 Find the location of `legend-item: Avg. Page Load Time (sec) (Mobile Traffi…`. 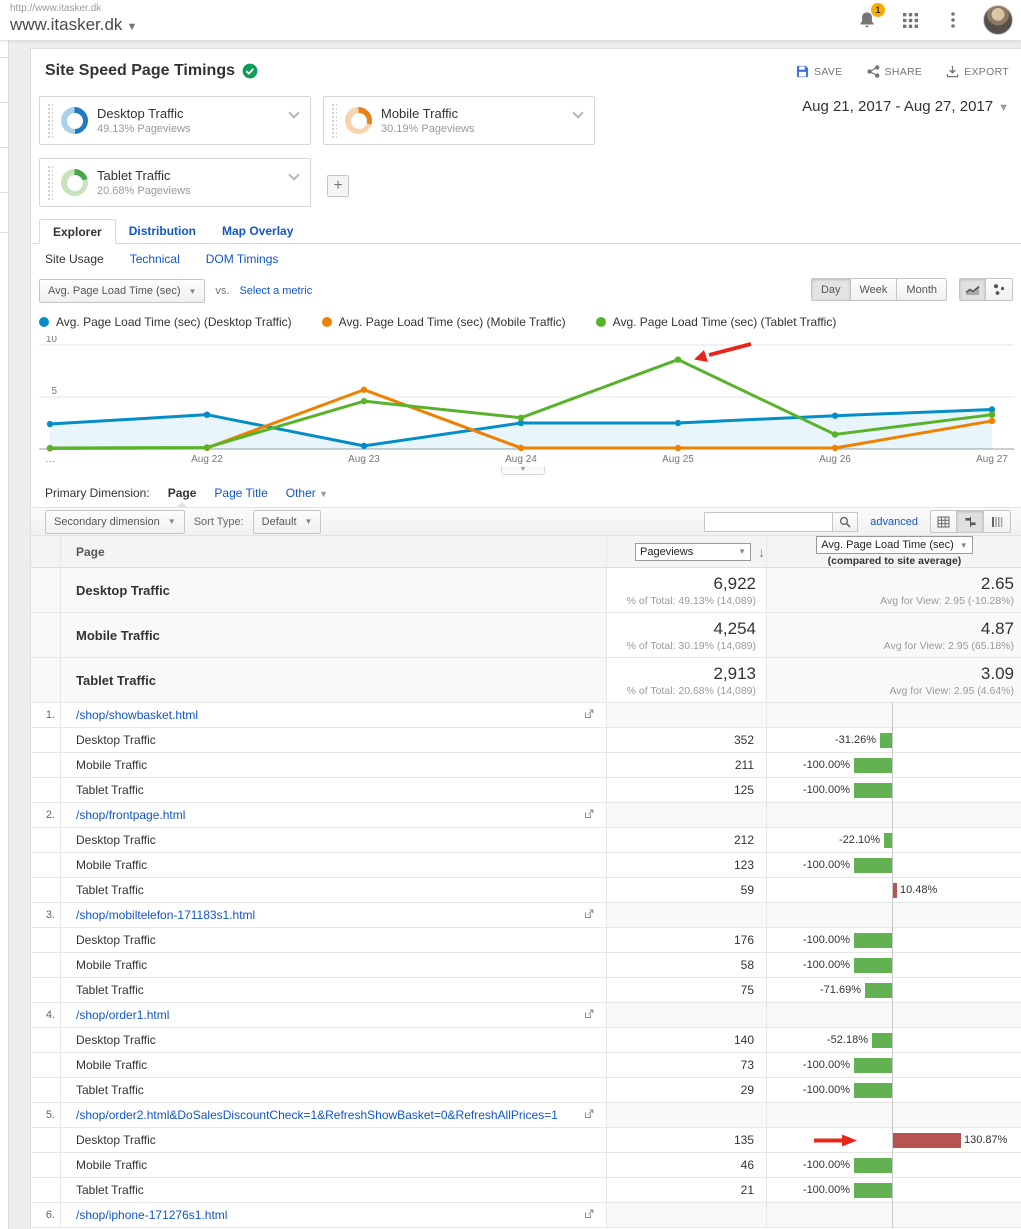

legend-item: Avg. Page Load Time (sec) (Mobile Traffi… is located at coordinates (443, 322).